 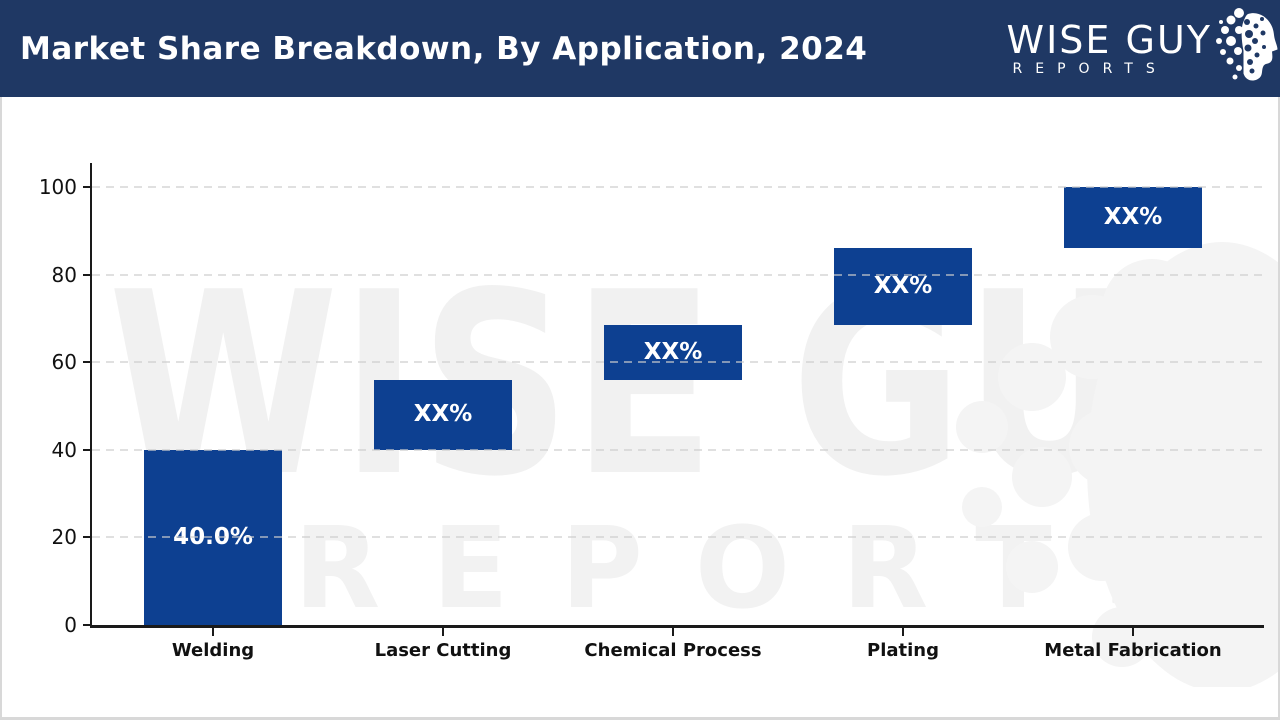 I want to click on x-tick-laser-cutting, so click(x=443, y=632).